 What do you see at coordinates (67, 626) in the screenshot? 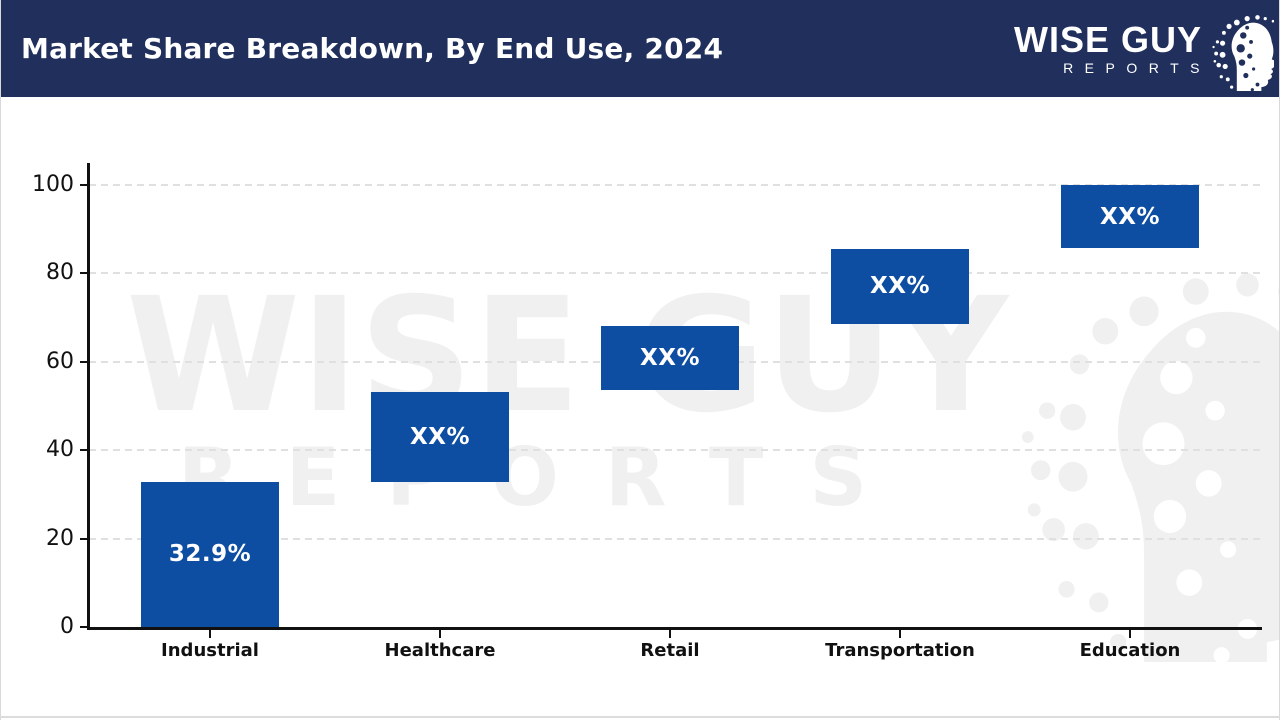
I see `y-axis-tick-label: 0` at bounding box center [67, 626].